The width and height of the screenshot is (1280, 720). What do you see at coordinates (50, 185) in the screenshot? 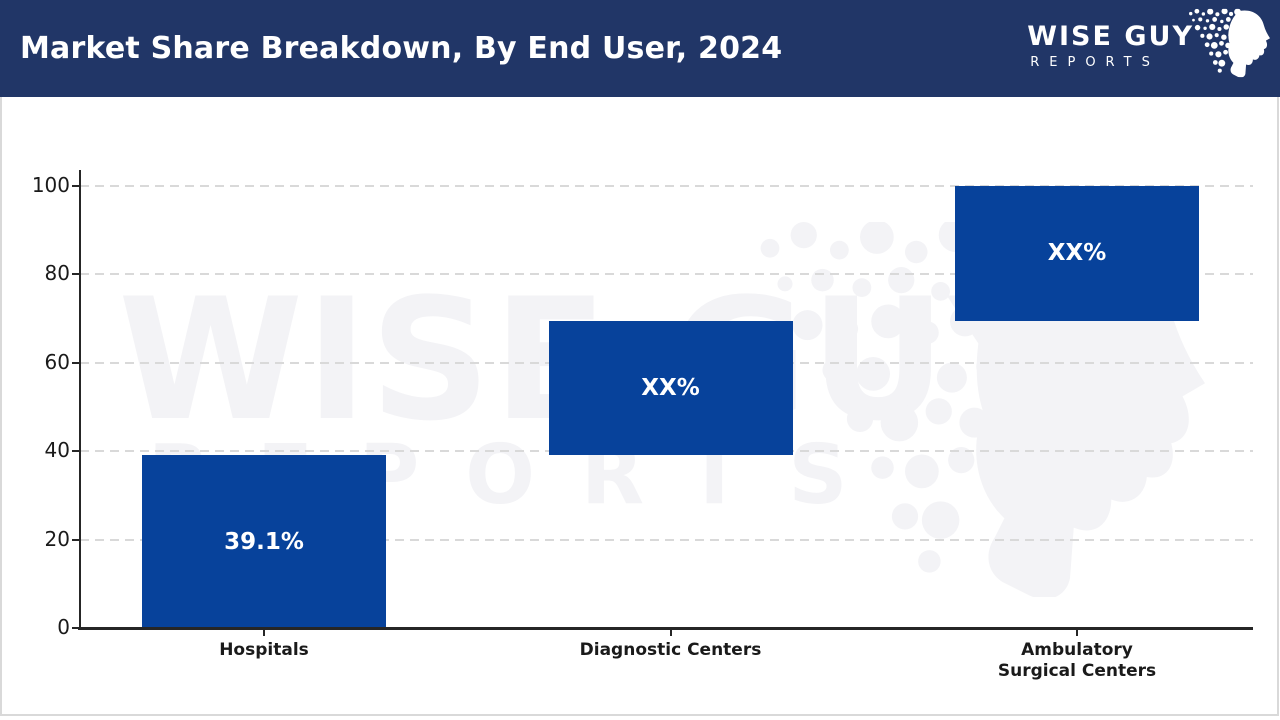
I see `y-tick-label-100: 100` at bounding box center [50, 185].